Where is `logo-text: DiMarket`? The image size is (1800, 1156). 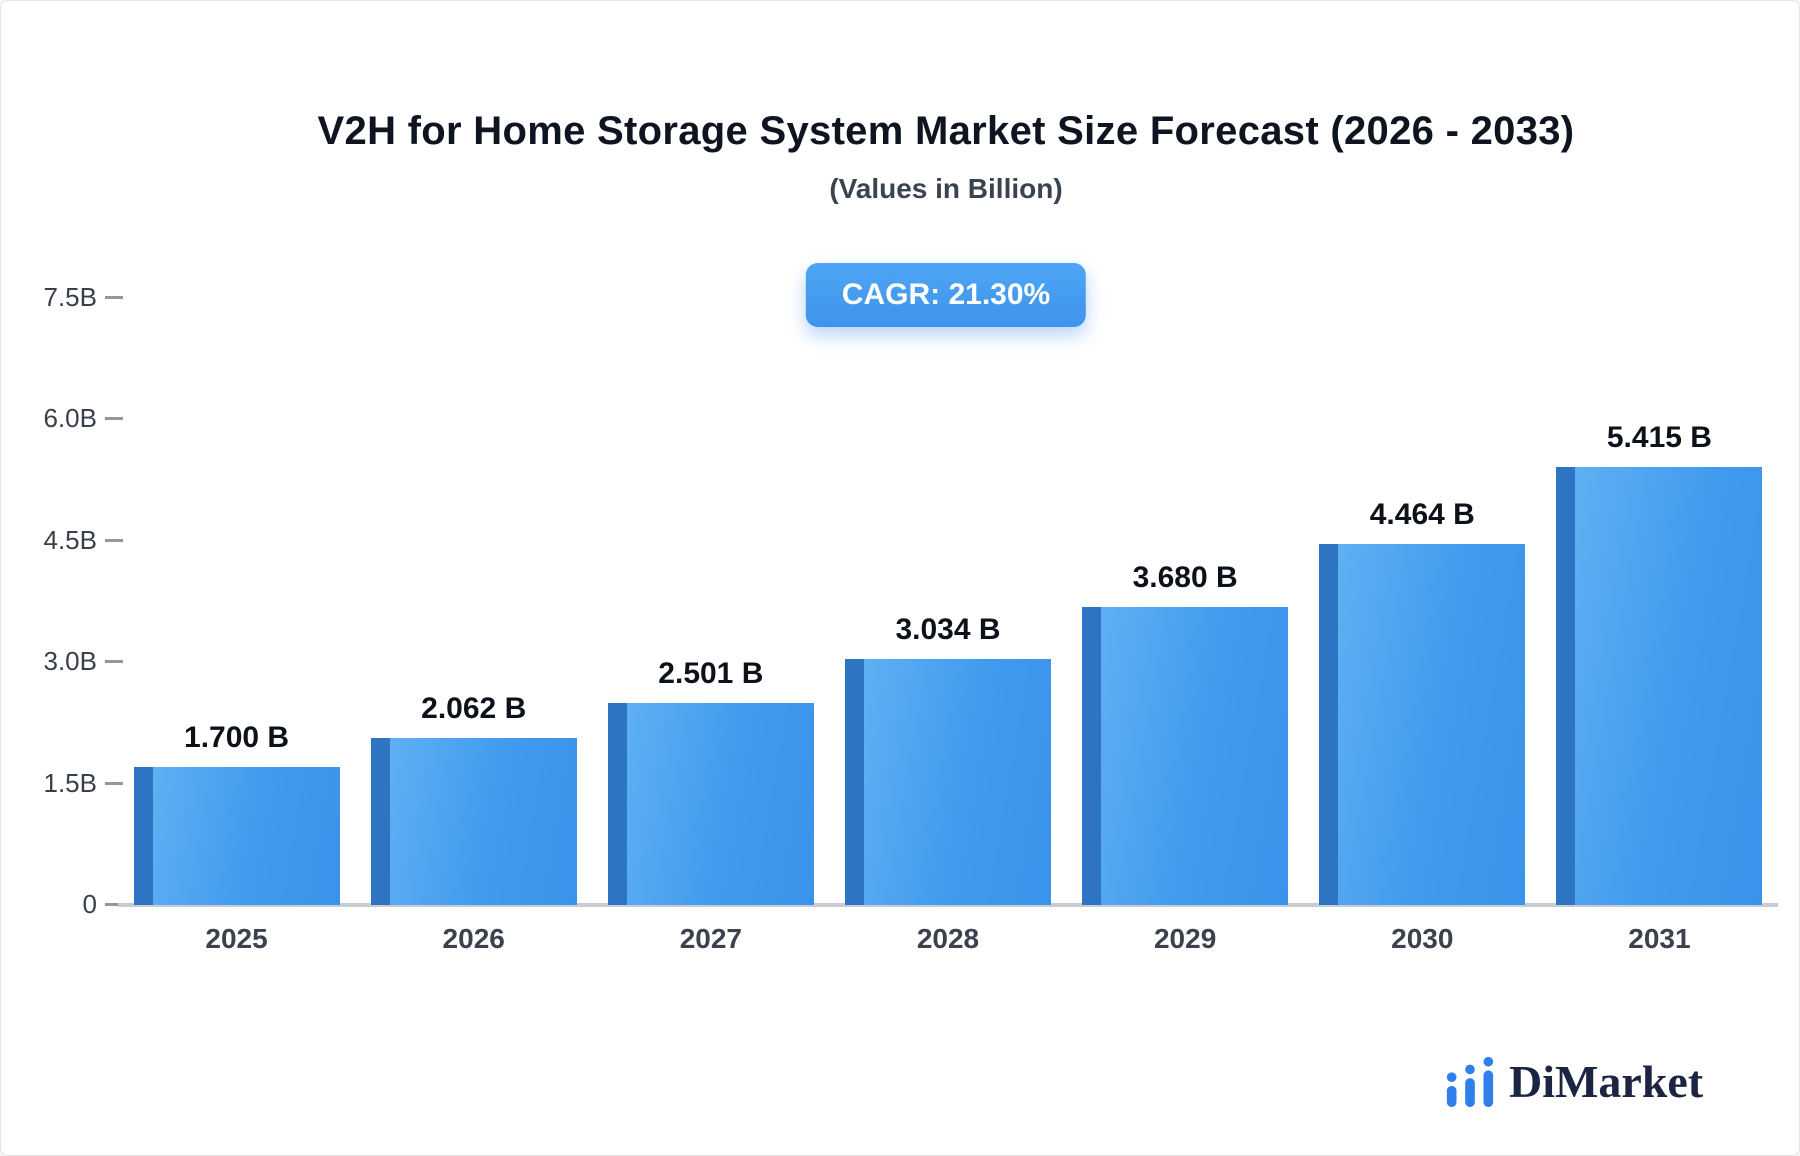
logo-text: DiMarket is located at coordinates (1606, 1081).